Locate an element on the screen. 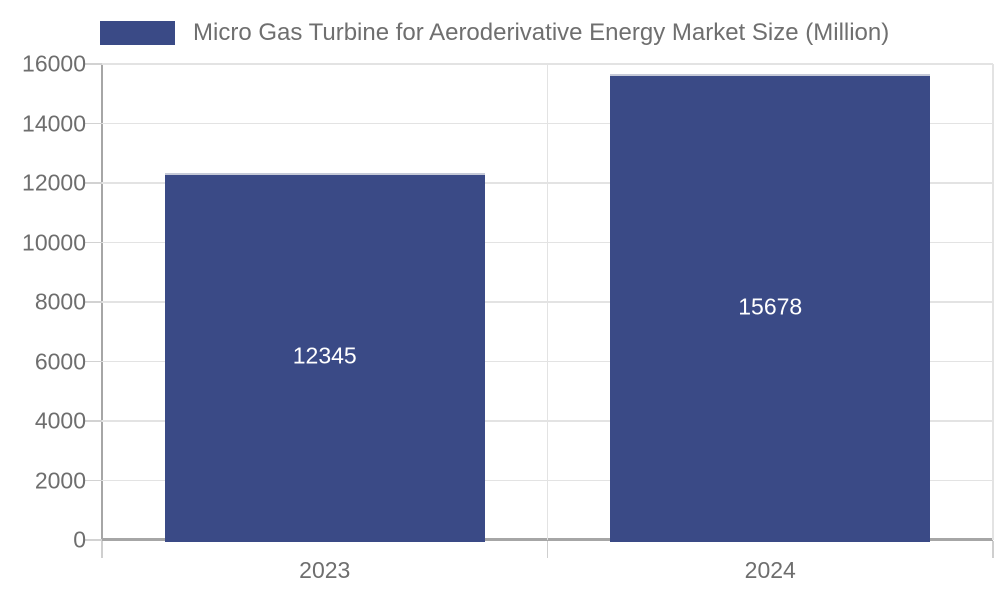  y-tick-label: 14000 is located at coordinates (54, 123).